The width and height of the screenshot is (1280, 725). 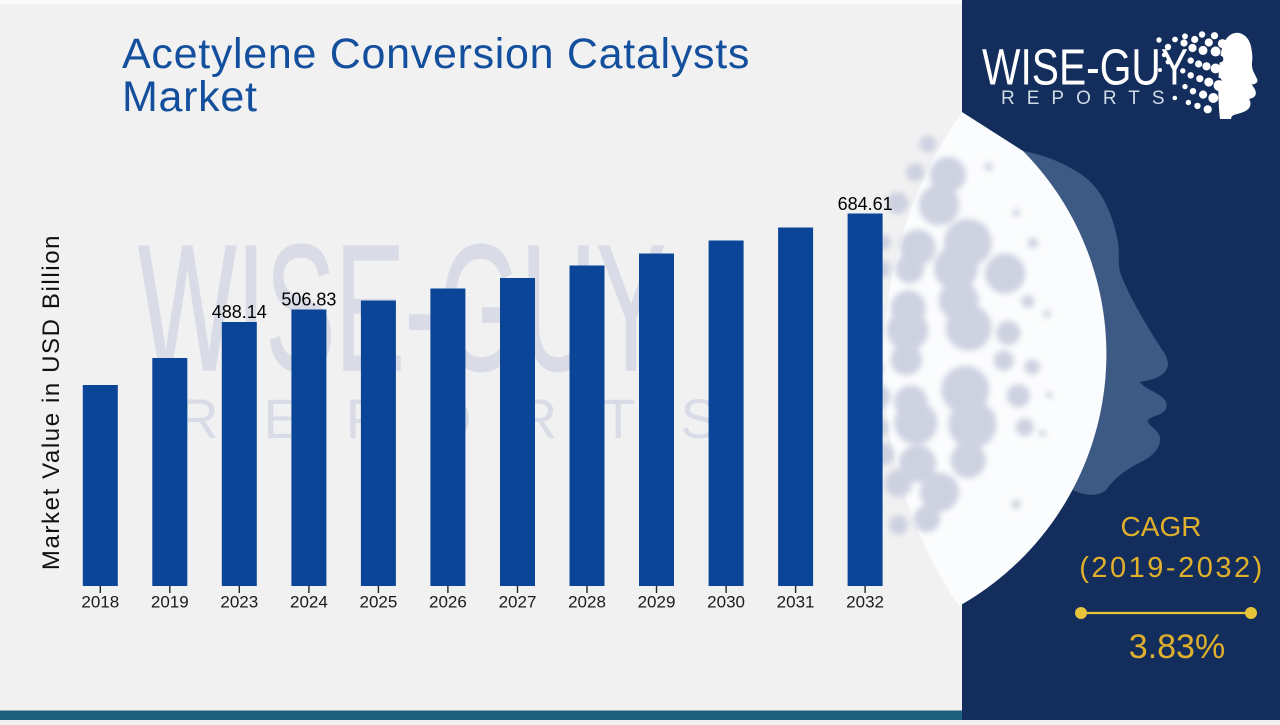 What do you see at coordinates (51, 402) in the screenshot?
I see `svg-text: Market Value in USD Billion` at bounding box center [51, 402].